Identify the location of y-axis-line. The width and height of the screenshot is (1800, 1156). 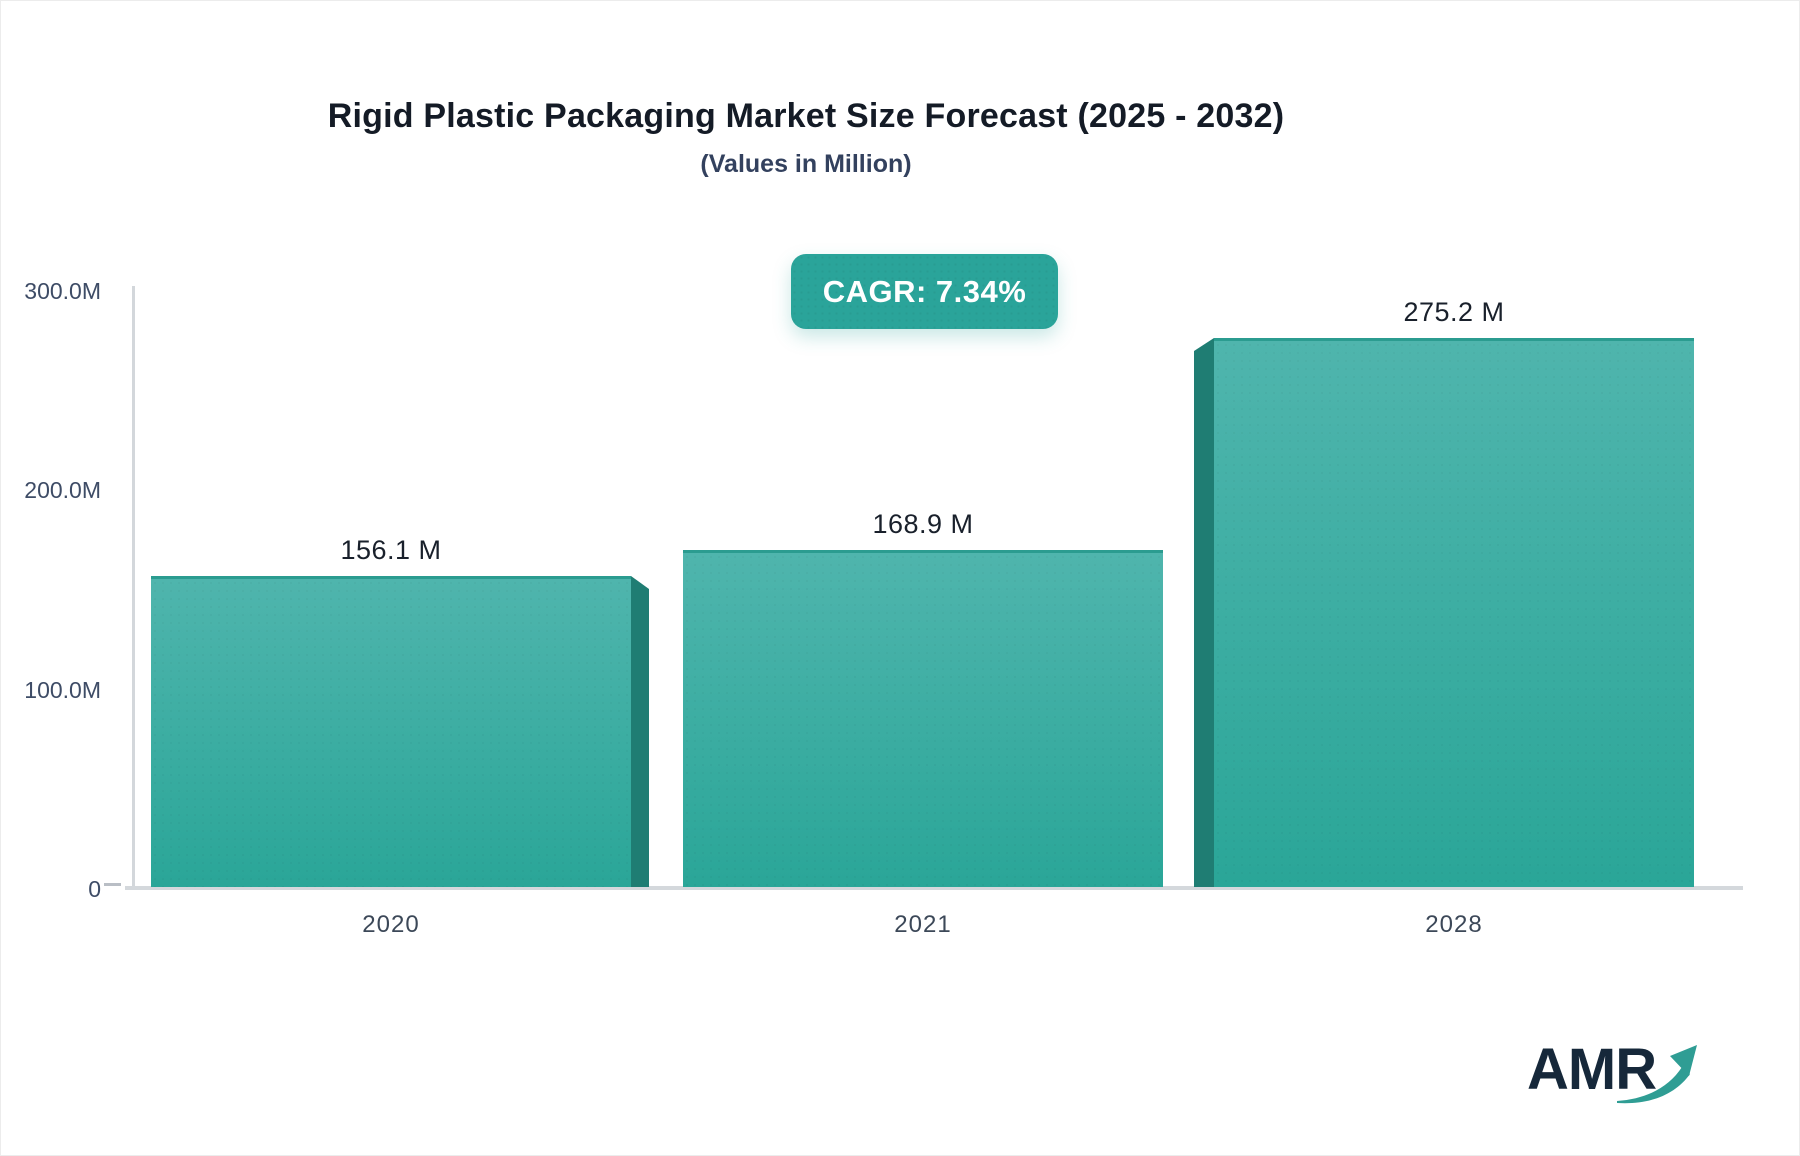
(133, 587).